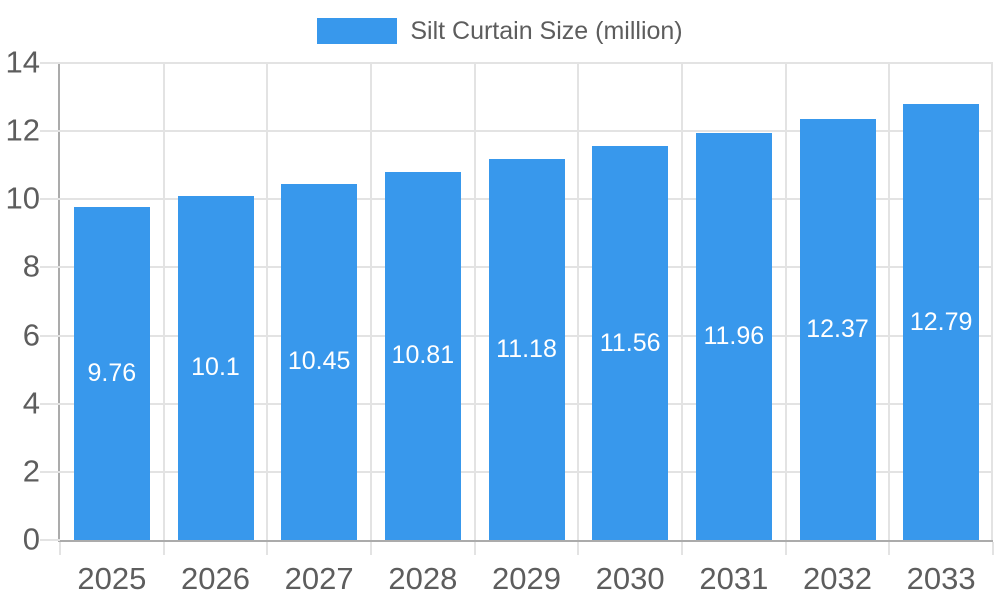 This screenshot has height=600, width=1000. I want to click on bar-2030: 11.56, so click(630, 343).